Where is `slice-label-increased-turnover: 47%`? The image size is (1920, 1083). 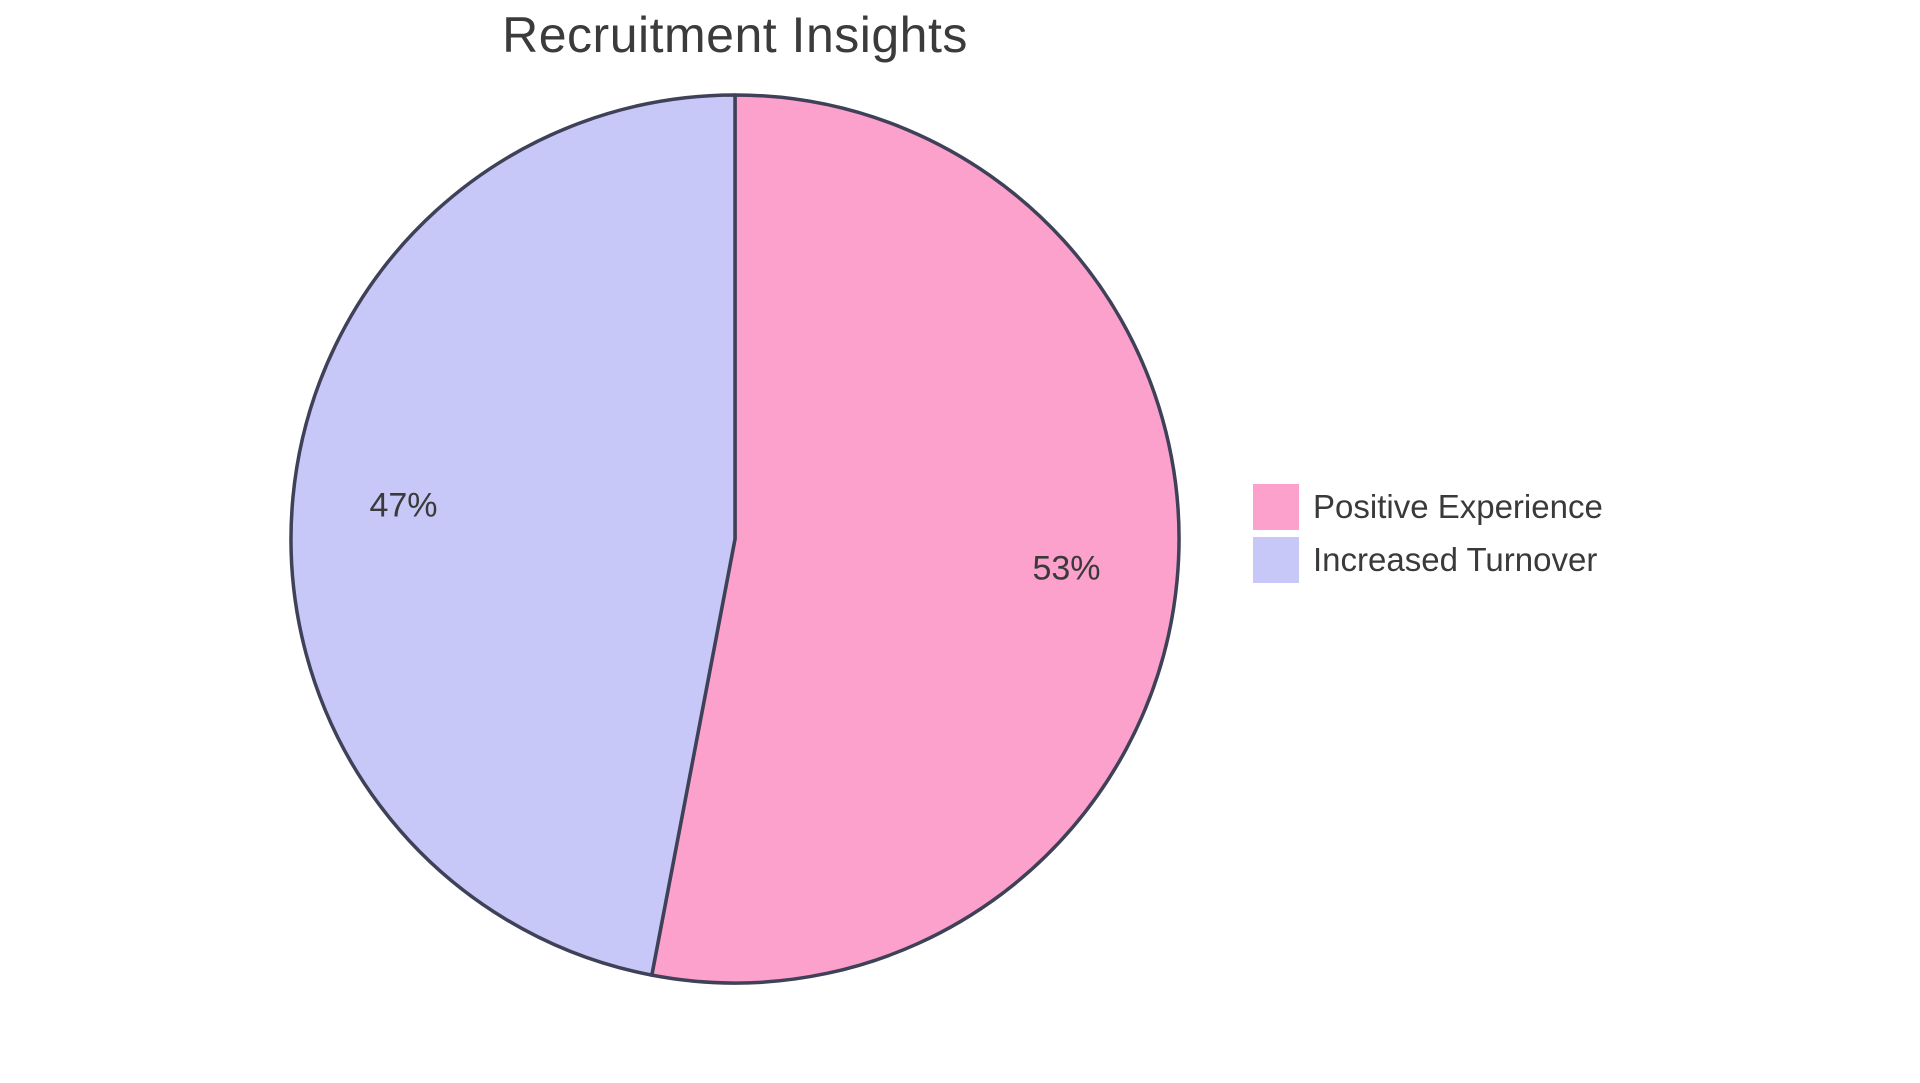
slice-label-increased-turnover: 47% is located at coordinates (403, 506).